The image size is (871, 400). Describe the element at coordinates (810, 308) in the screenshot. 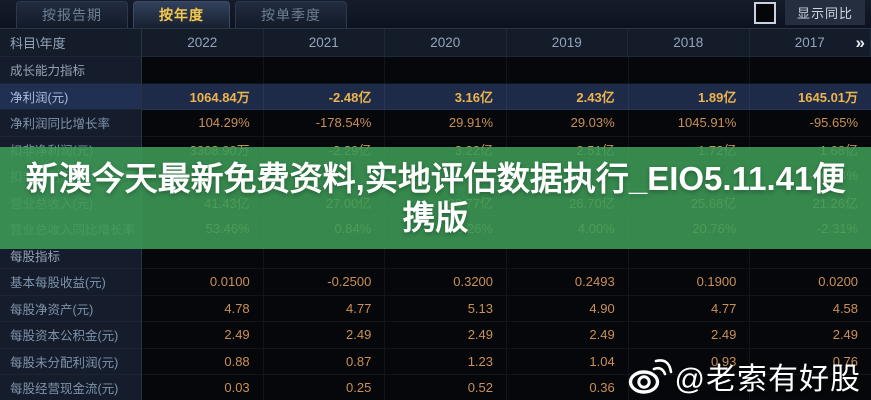

I see `value-cell-2017: 4.58` at that location.